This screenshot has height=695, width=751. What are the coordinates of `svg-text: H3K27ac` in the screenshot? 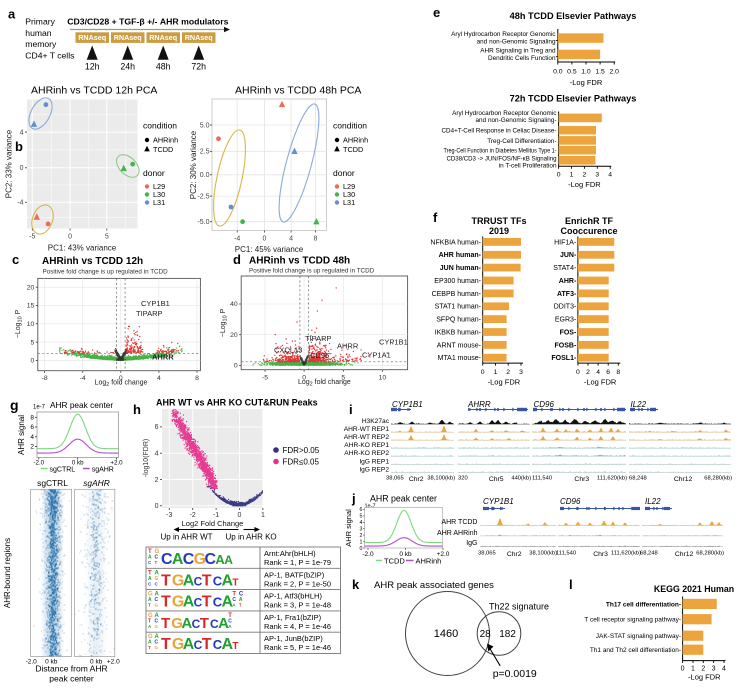 It's located at (376, 421).